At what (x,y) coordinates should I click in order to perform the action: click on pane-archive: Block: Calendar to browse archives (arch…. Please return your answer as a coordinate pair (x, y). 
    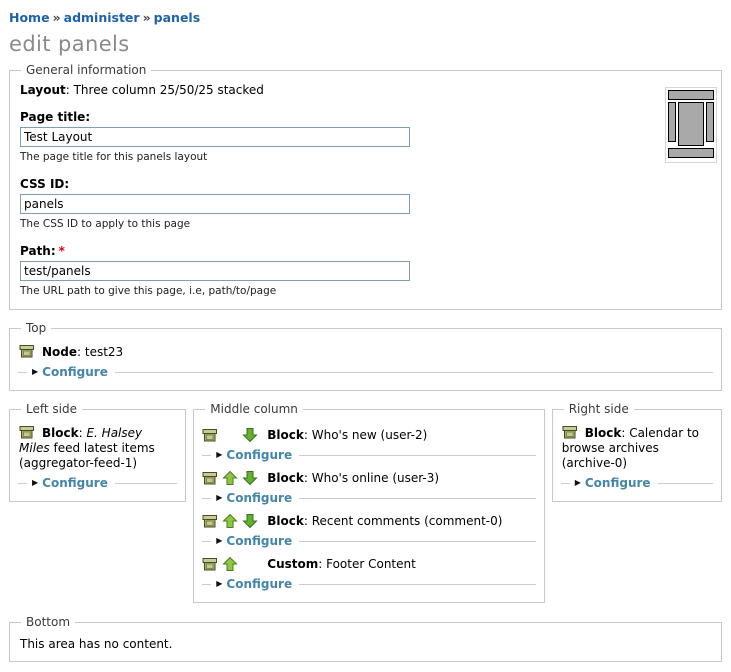
    Looking at the image, I should click on (637, 447).